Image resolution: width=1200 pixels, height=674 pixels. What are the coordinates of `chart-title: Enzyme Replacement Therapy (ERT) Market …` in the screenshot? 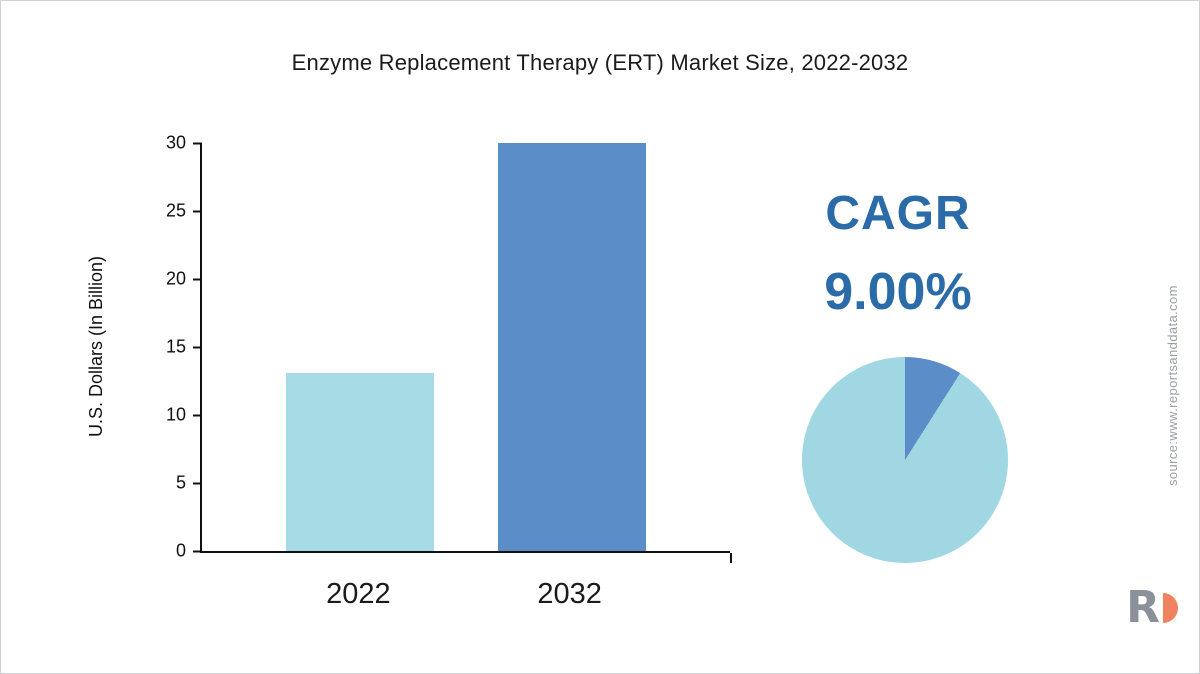 It's located at (600, 62).